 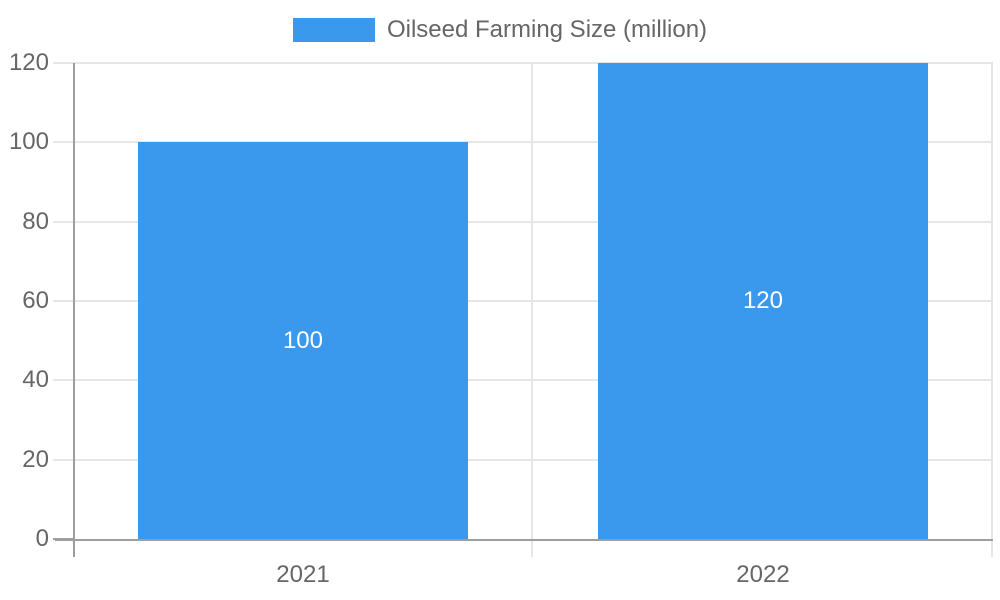 I want to click on x-axis-label: 2022, so click(x=763, y=574).